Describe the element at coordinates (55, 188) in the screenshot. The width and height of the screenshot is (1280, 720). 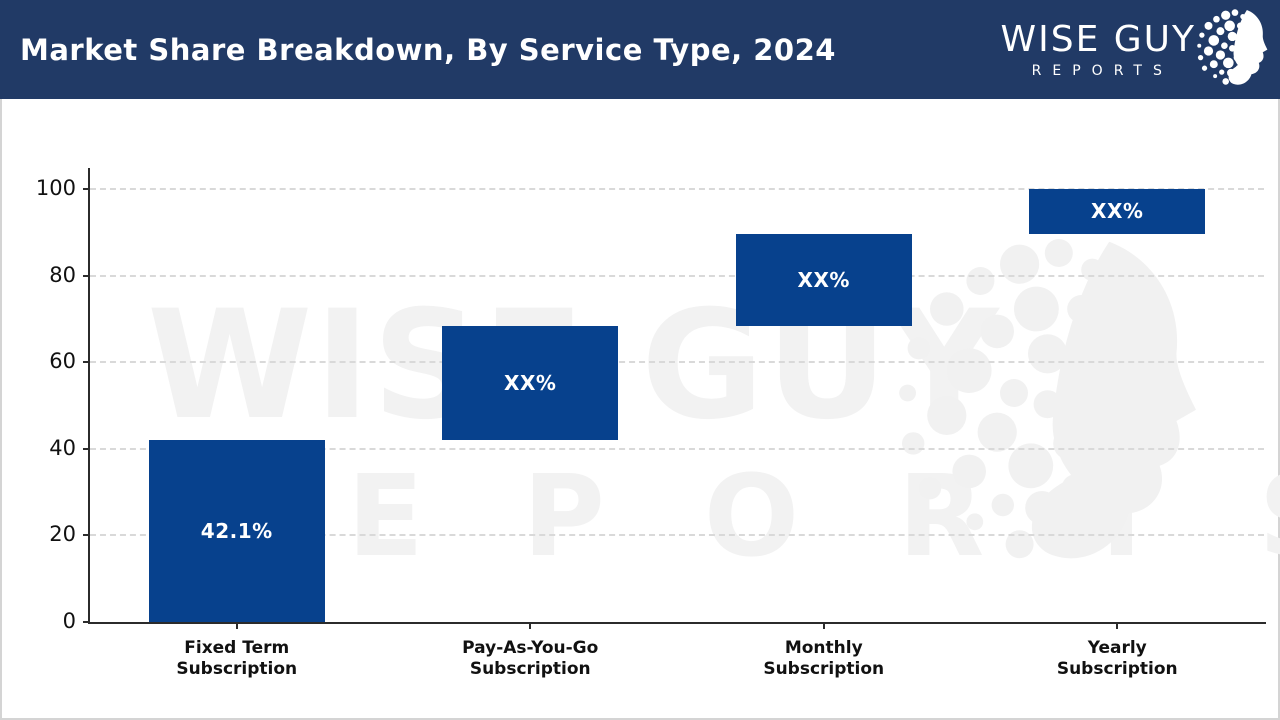
I see `y-axis-tick-label: 100` at that location.